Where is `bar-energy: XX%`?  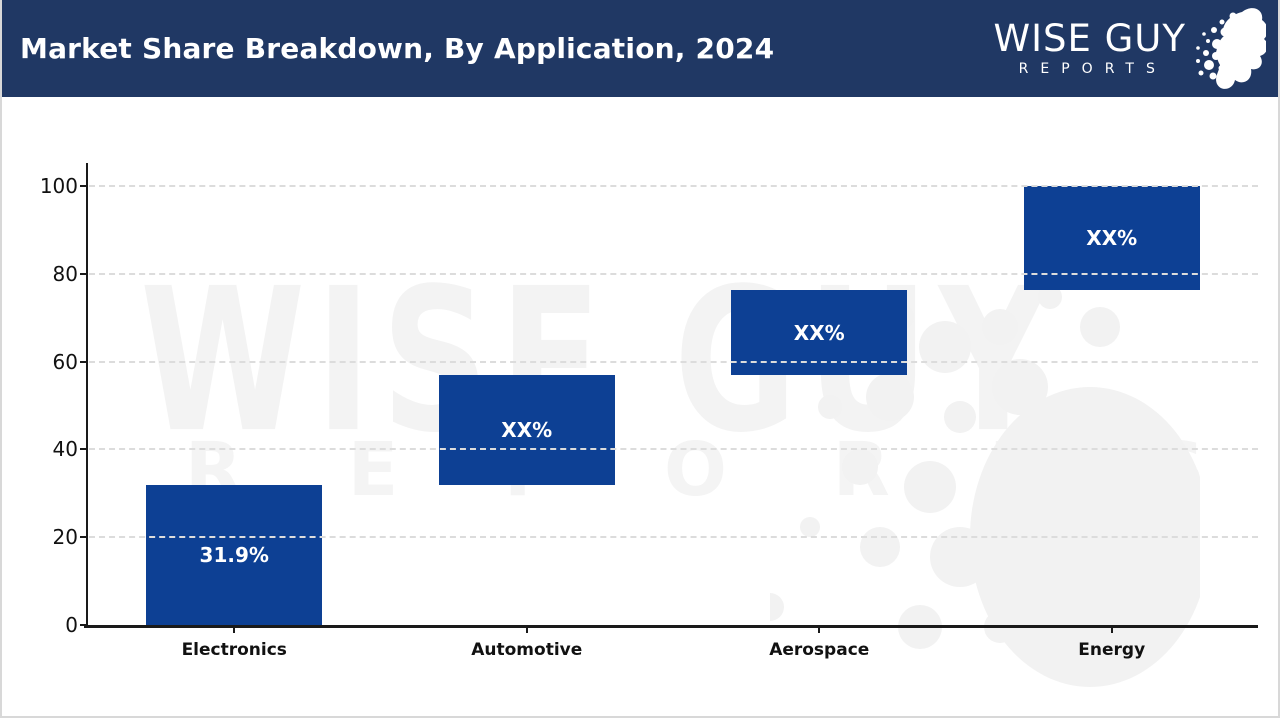
bar-energy: XX% is located at coordinates (1111, 238).